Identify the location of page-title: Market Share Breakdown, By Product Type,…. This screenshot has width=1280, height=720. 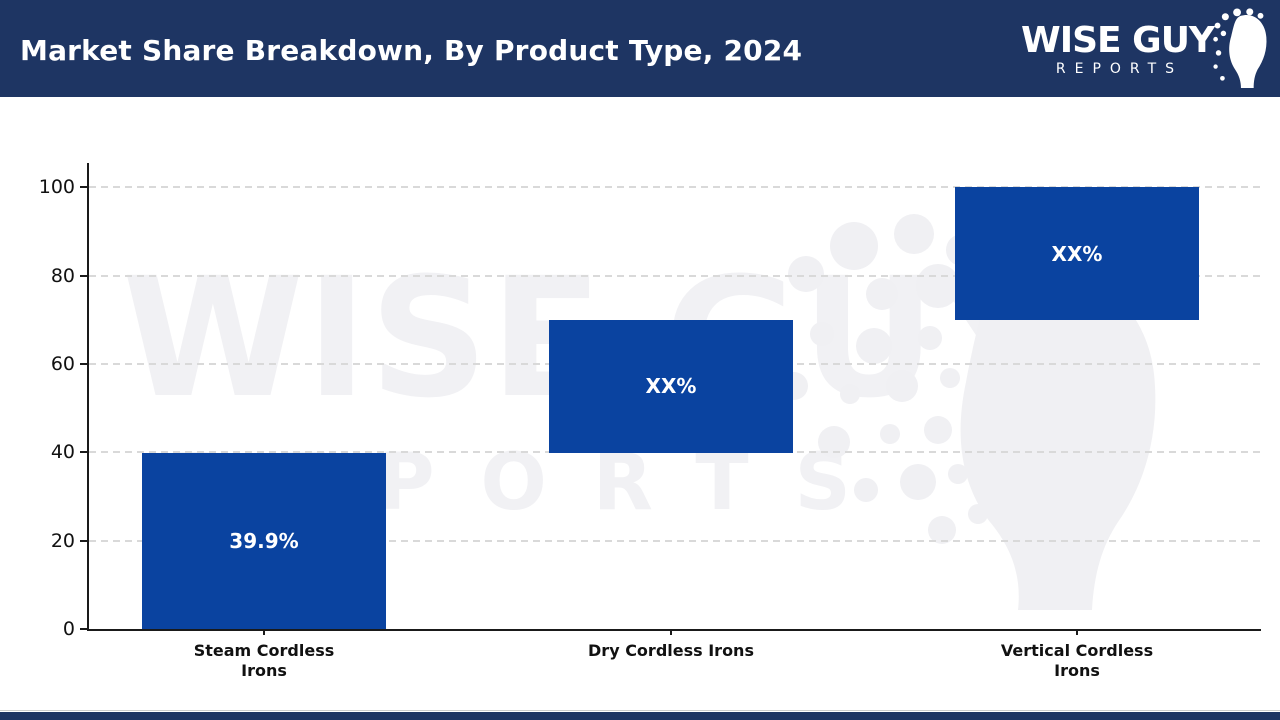
(411, 50).